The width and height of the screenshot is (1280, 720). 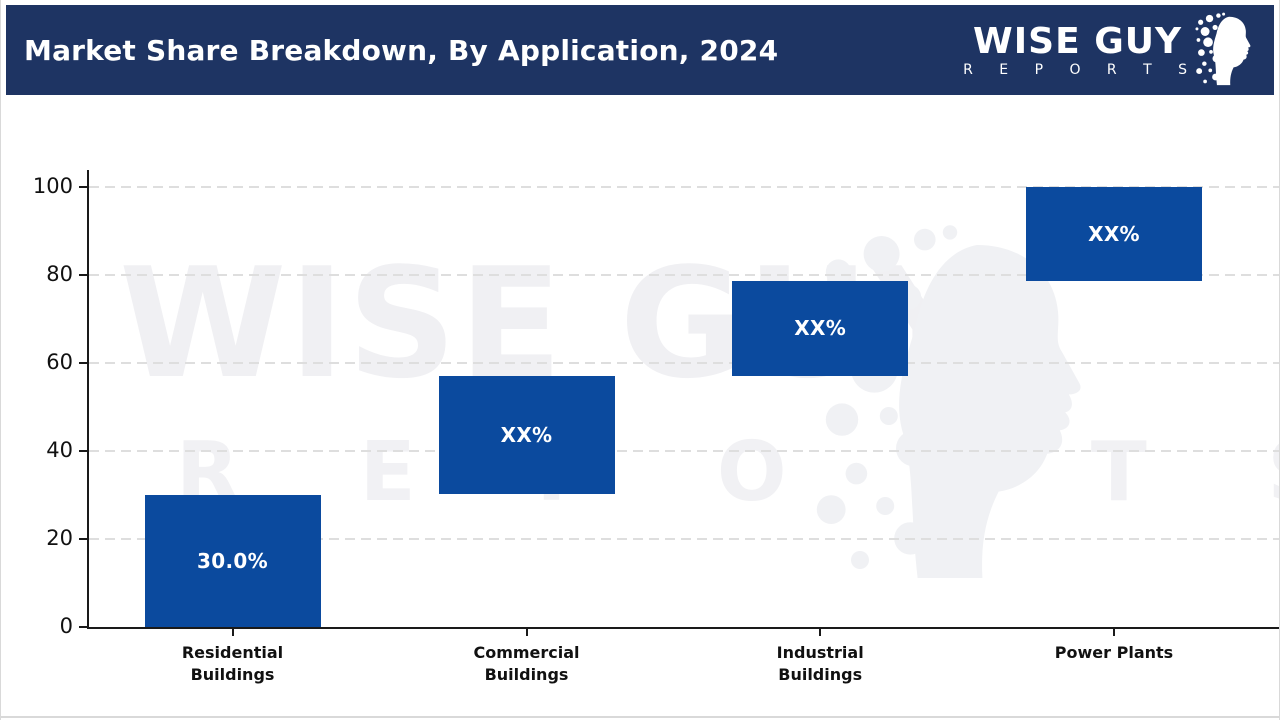 What do you see at coordinates (1223, 49) in the screenshot?
I see `dotted-face-profile-icon` at bounding box center [1223, 49].